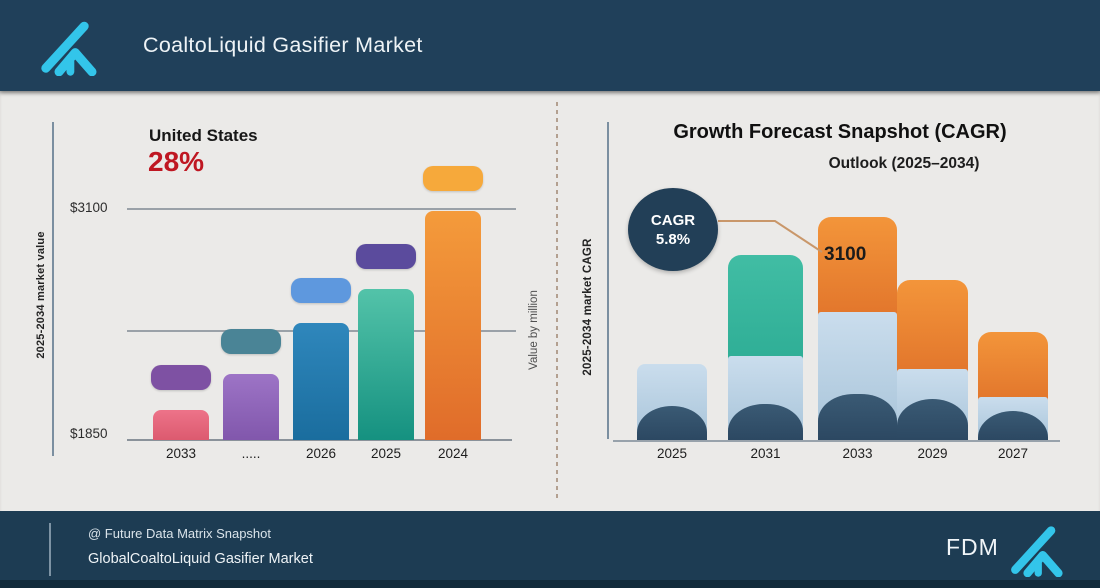 This screenshot has width=1100, height=588. Describe the element at coordinates (176, 161) in the screenshot. I see `left-chart-highlight: 28%` at that location.